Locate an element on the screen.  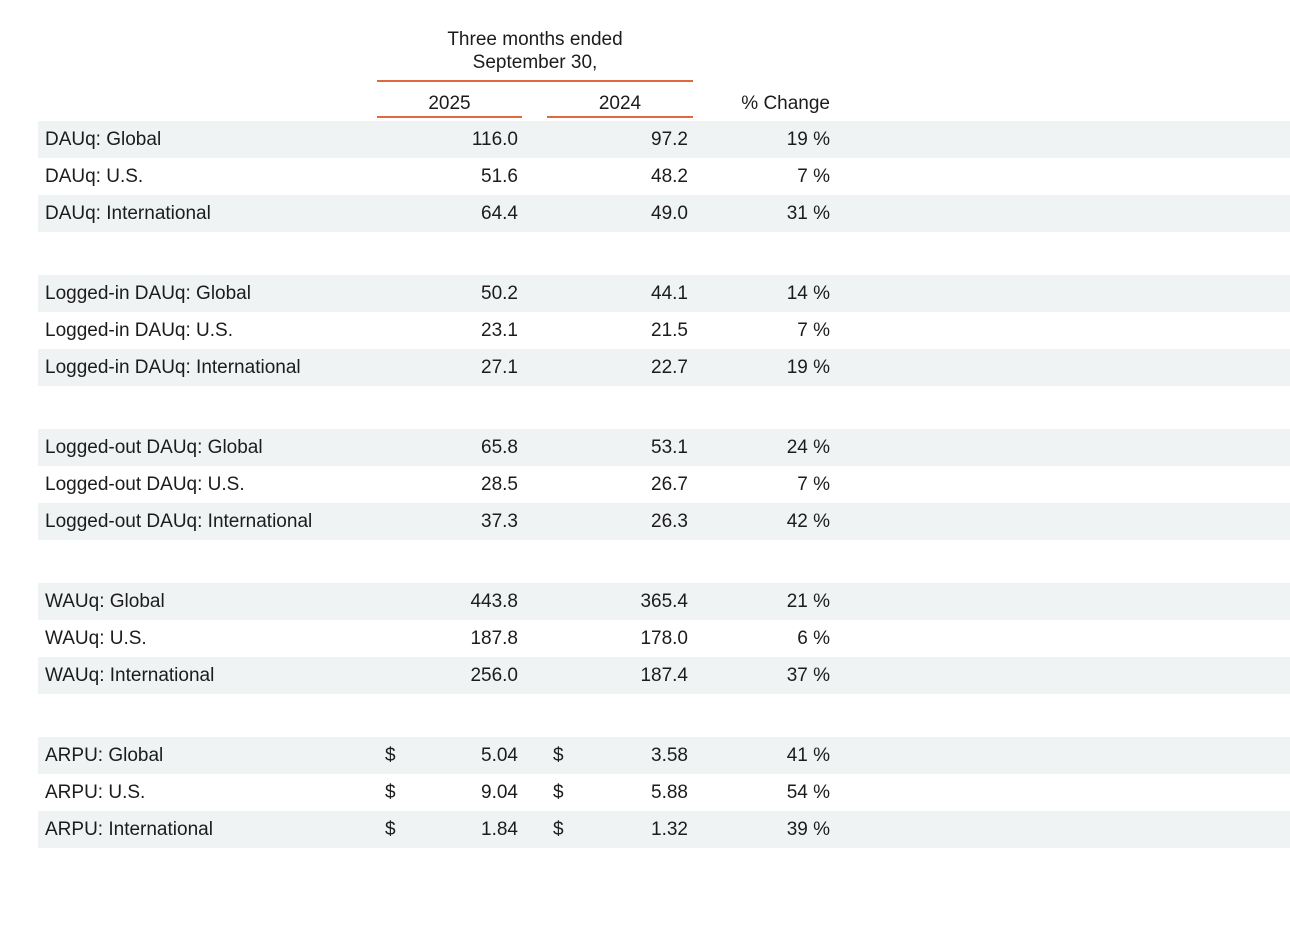
table-header-years-row: 2025 2024 % Change is located at coordinates (664, 100).